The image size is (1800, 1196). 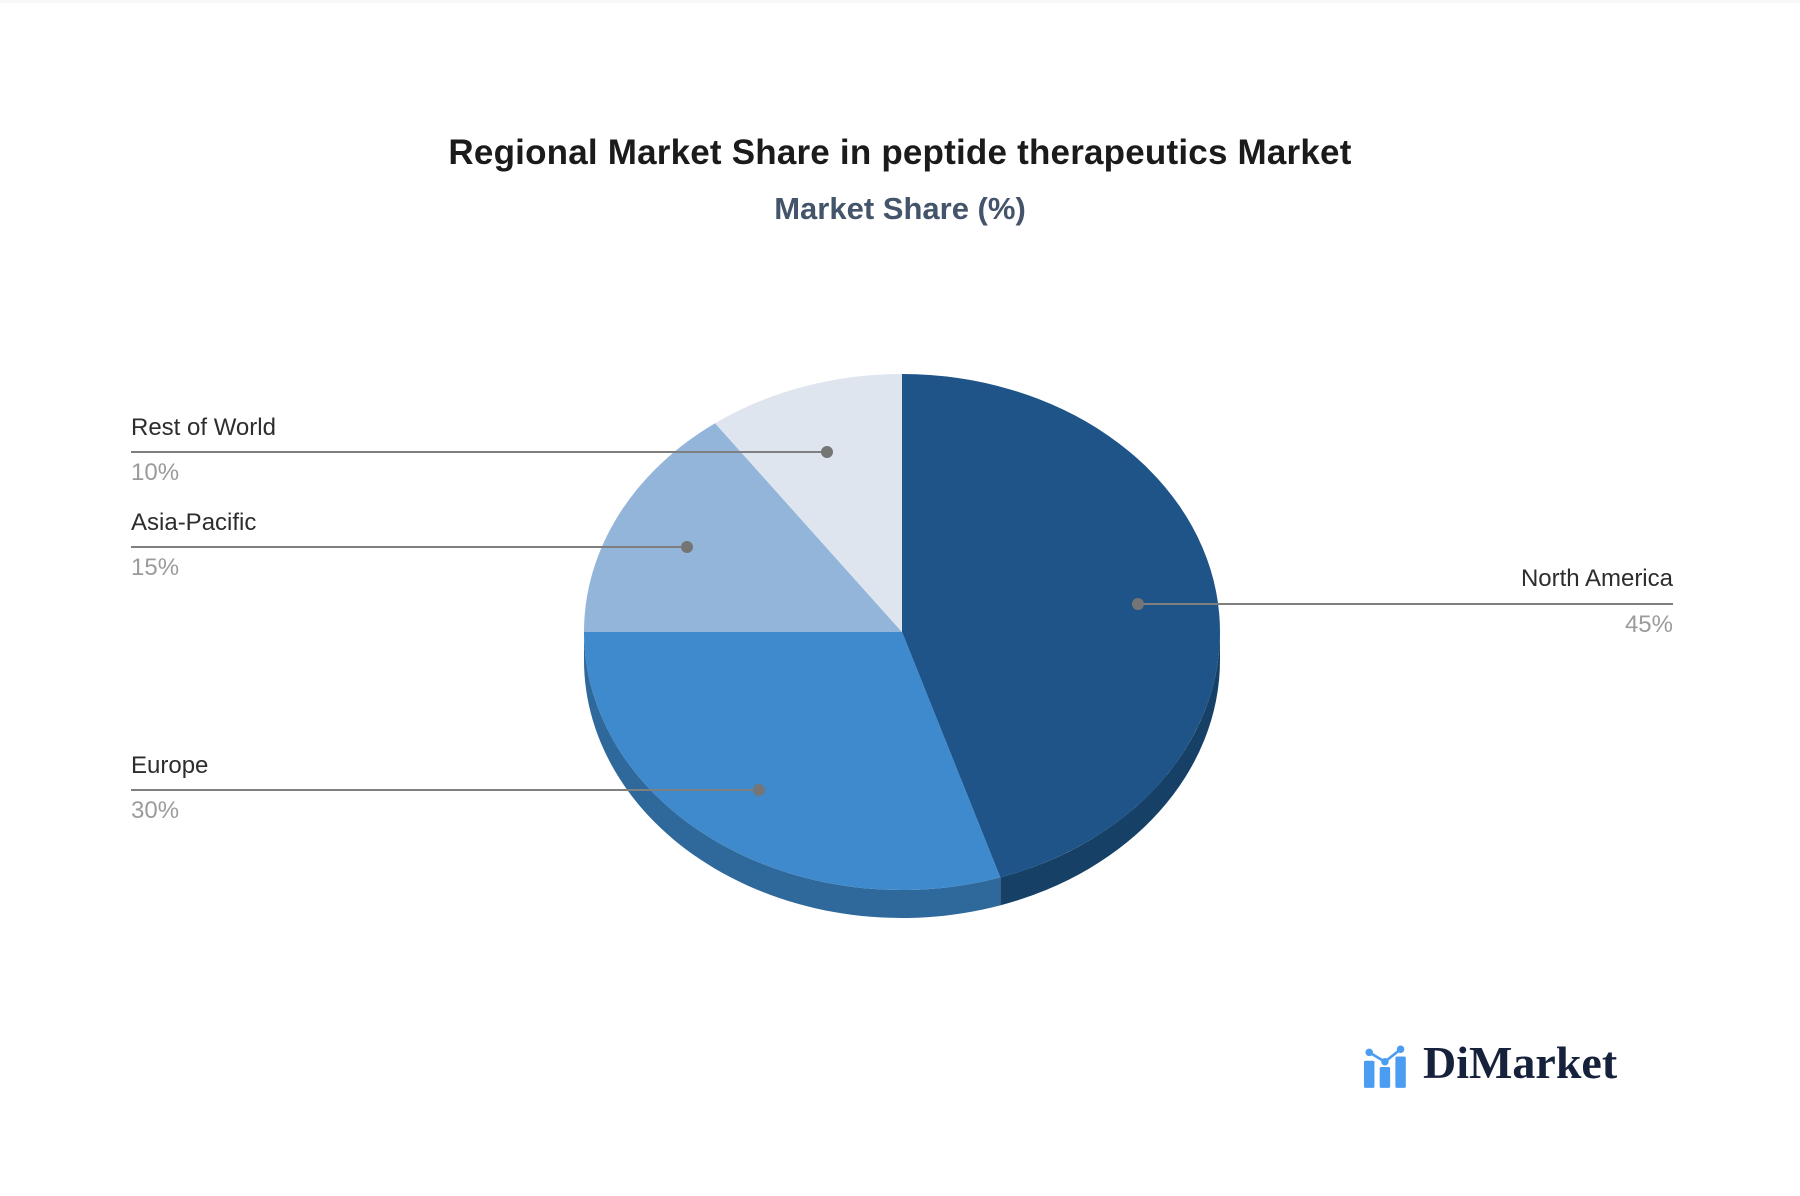 I want to click on dimarket-logo: DiMarket, so click(x=1490, y=1065).